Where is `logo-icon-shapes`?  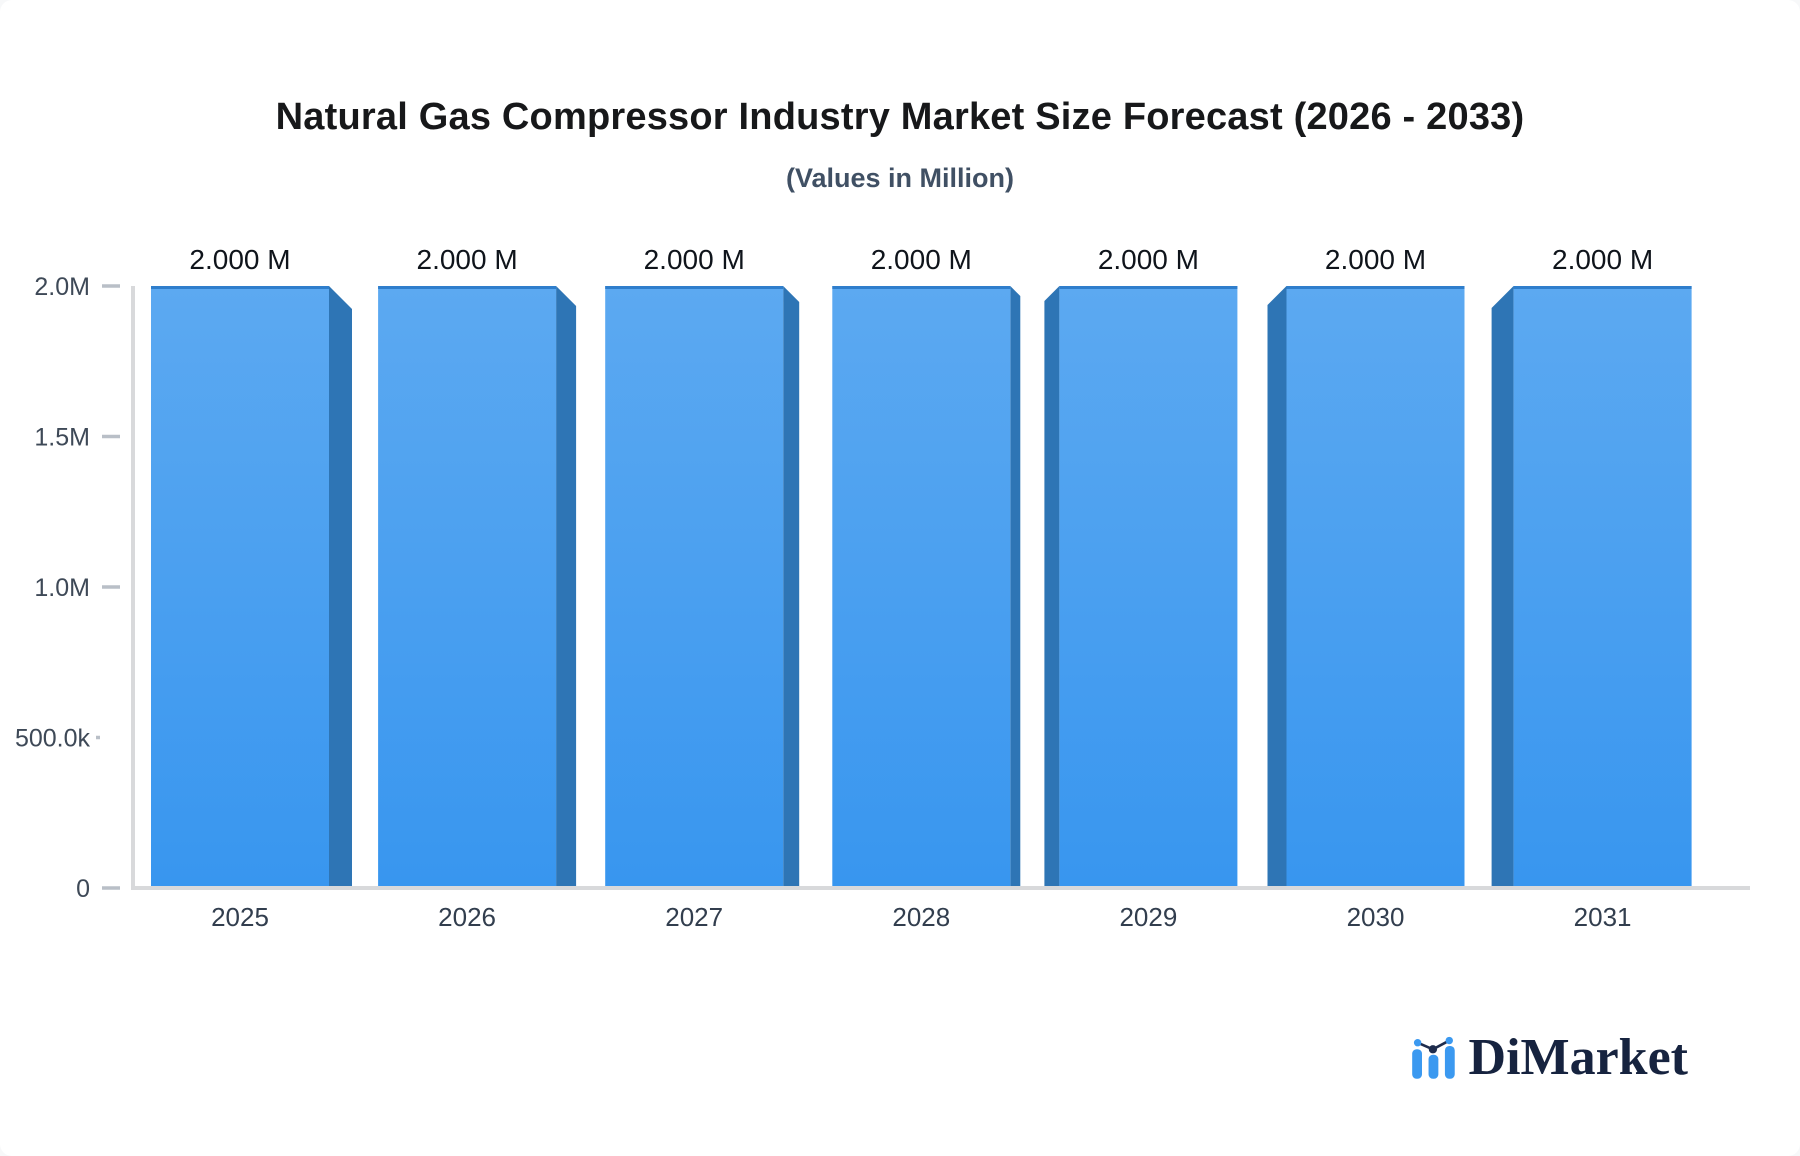
logo-icon-shapes is located at coordinates (1433, 1057).